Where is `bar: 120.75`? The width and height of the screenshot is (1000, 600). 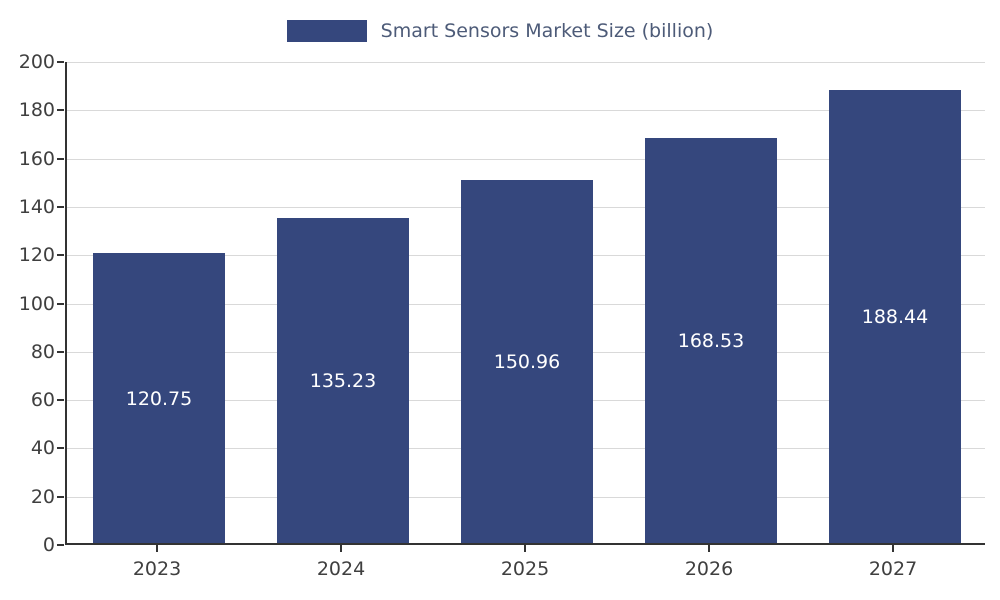
bar: 120.75 is located at coordinates (159, 397).